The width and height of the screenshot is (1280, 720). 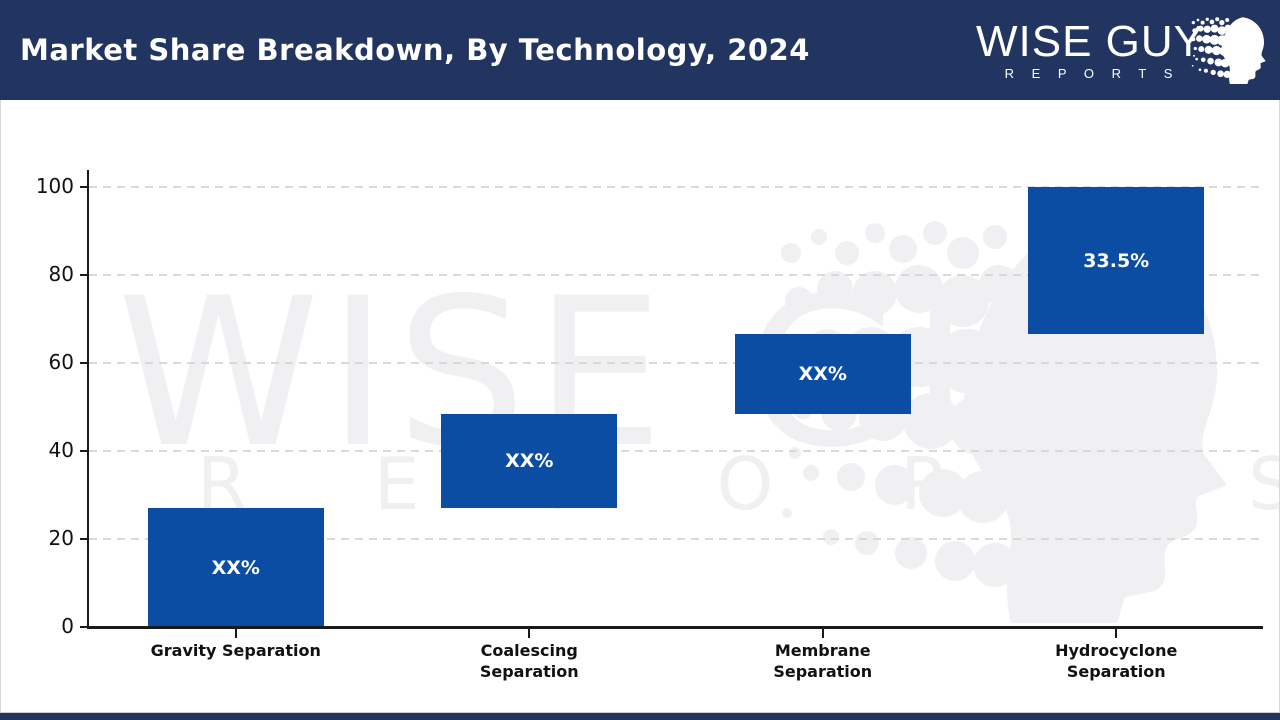 What do you see at coordinates (1228, 51) in the screenshot?
I see `brand-face-icon` at bounding box center [1228, 51].